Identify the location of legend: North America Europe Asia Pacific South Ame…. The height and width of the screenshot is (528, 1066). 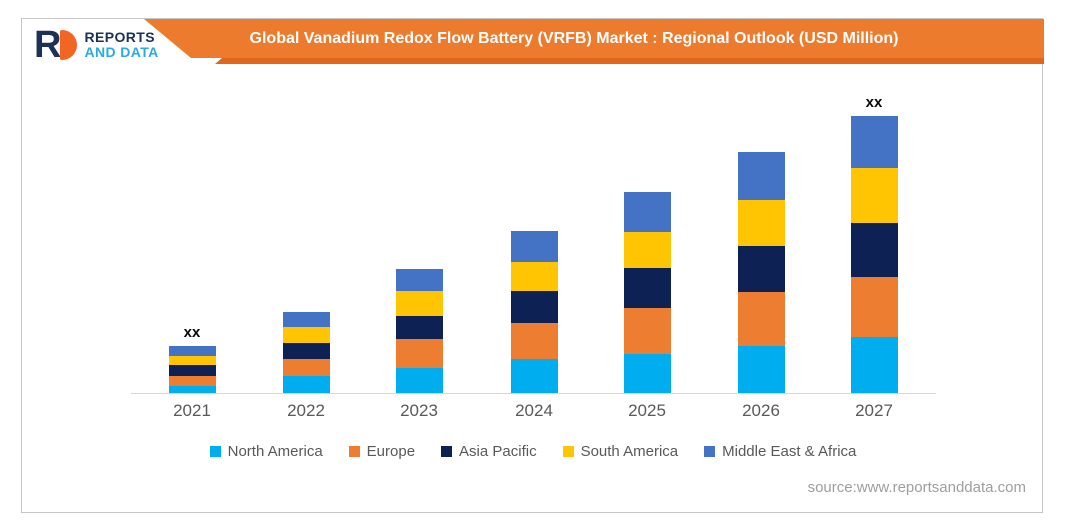
(533, 451).